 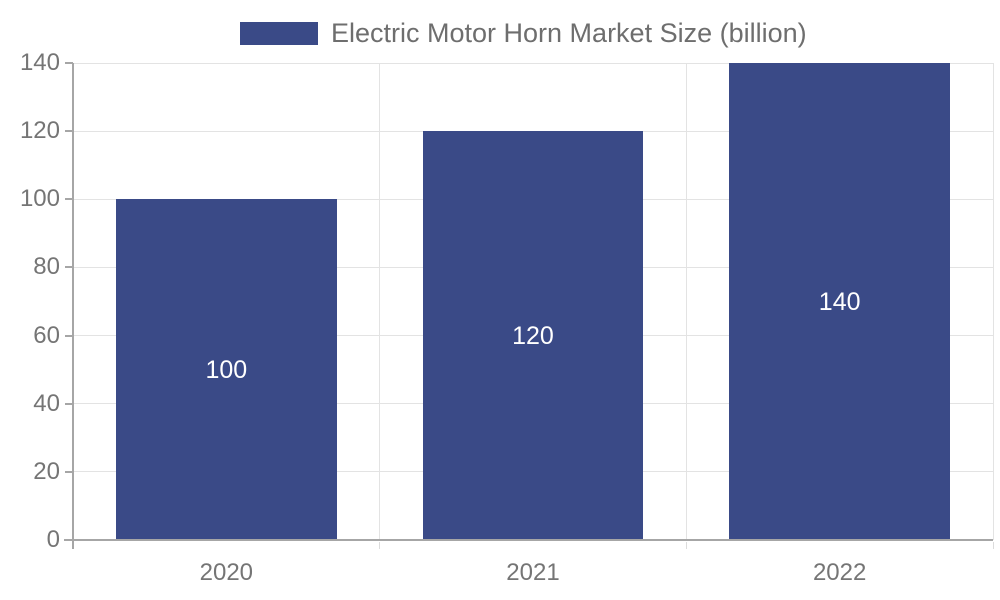 What do you see at coordinates (528, 540) in the screenshot?
I see `x-axis-line` at bounding box center [528, 540].